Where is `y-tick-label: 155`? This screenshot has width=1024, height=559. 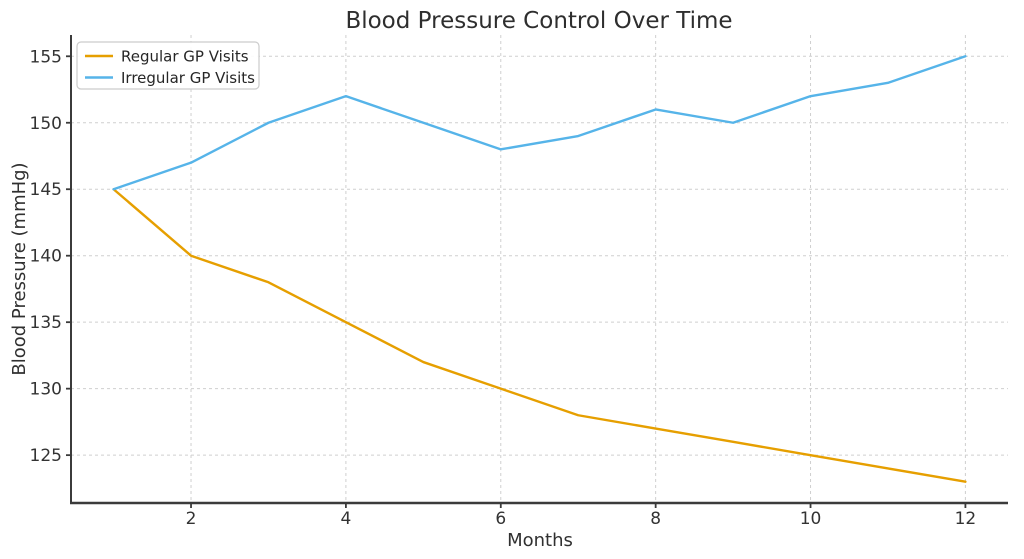 y-tick-label: 155 is located at coordinates (46, 57).